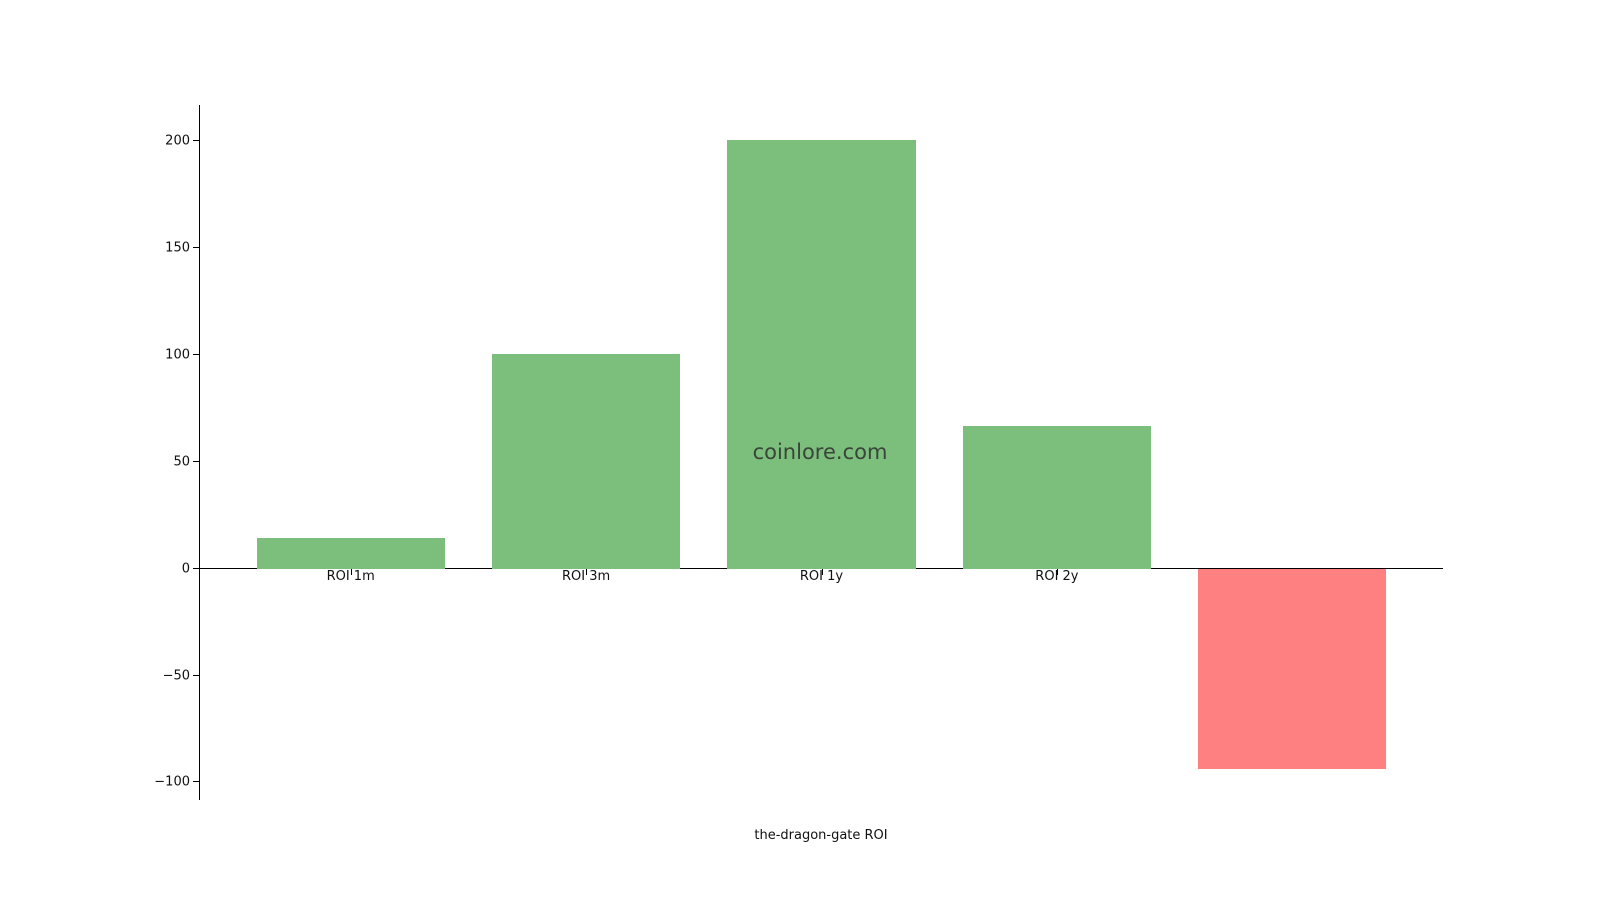  Describe the element at coordinates (177, 141) in the screenshot. I see `y-tick-label: 200` at that location.